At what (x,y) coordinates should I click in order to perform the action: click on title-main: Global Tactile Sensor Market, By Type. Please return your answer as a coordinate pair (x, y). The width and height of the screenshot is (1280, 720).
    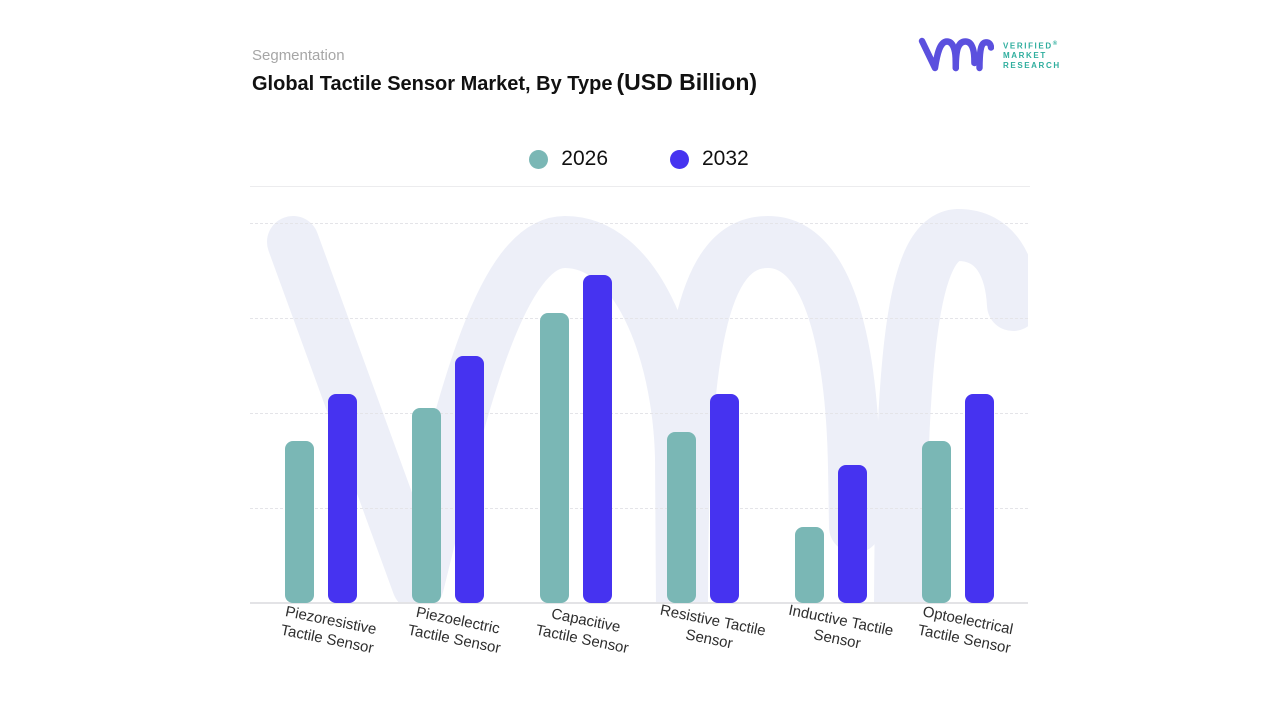
    Looking at the image, I should click on (432, 84).